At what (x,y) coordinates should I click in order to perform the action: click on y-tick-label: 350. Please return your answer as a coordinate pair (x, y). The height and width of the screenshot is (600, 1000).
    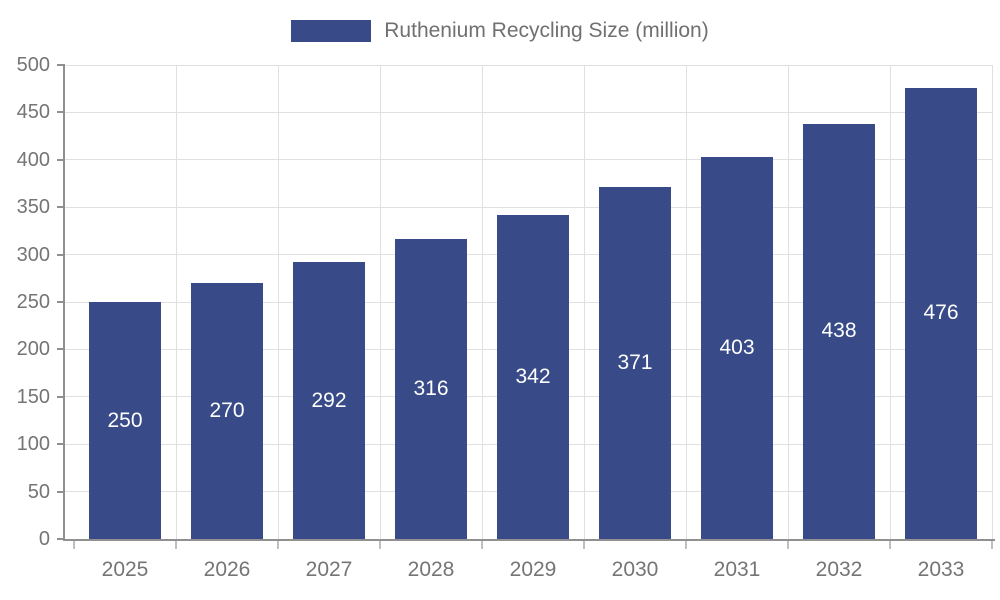
    Looking at the image, I should click on (33, 207).